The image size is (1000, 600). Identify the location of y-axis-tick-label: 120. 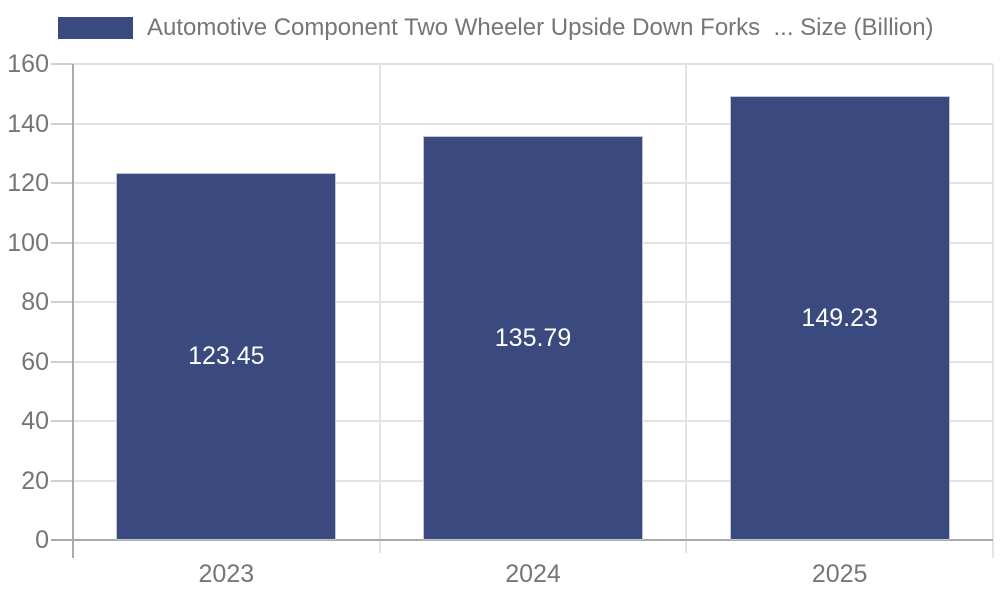
(28, 183).